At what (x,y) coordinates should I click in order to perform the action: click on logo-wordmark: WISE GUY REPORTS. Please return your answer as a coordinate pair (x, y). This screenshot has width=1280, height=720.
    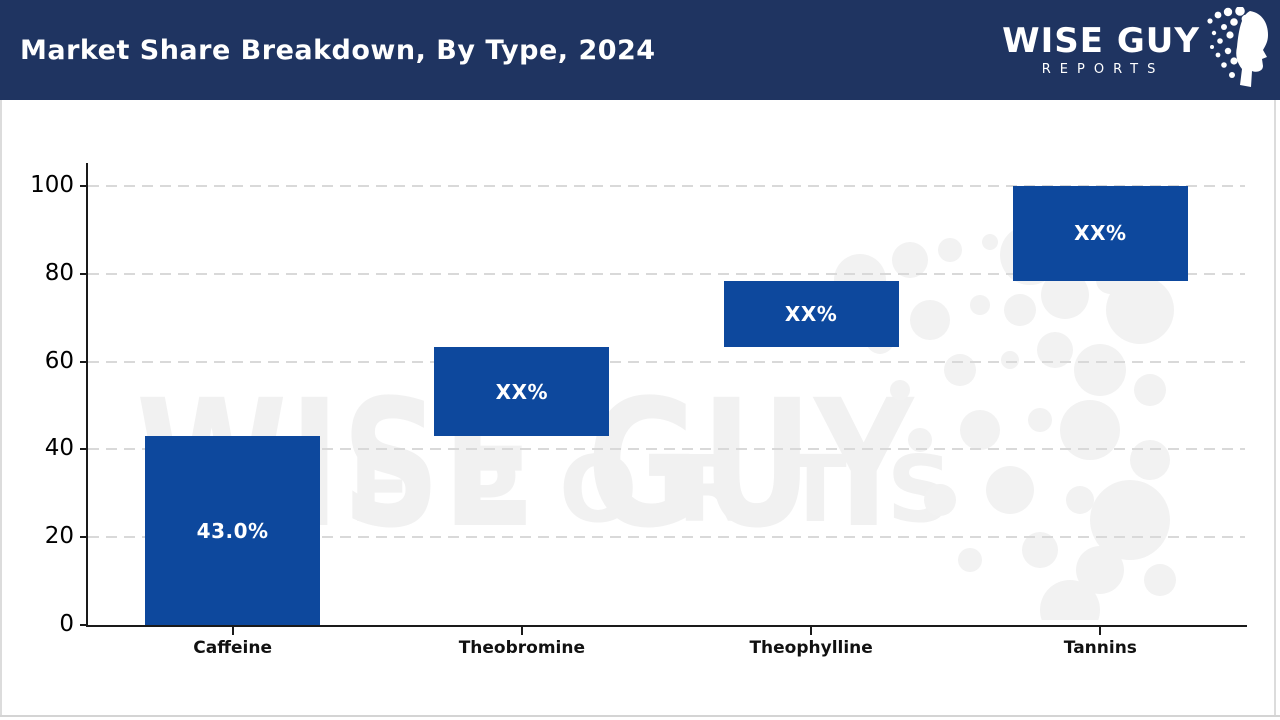
    Looking at the image, I should click on (1101, 50).